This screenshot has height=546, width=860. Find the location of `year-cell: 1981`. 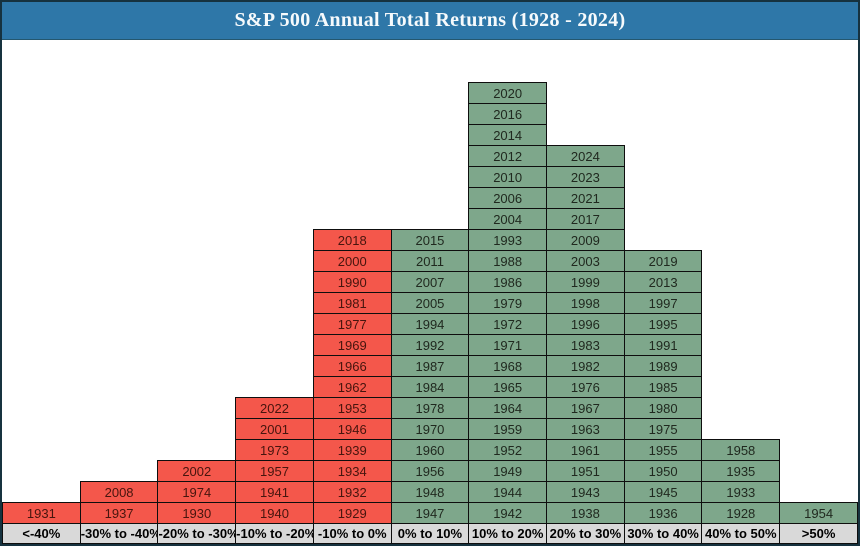

year-cell: 1981 is located at coordinates (352, 303).